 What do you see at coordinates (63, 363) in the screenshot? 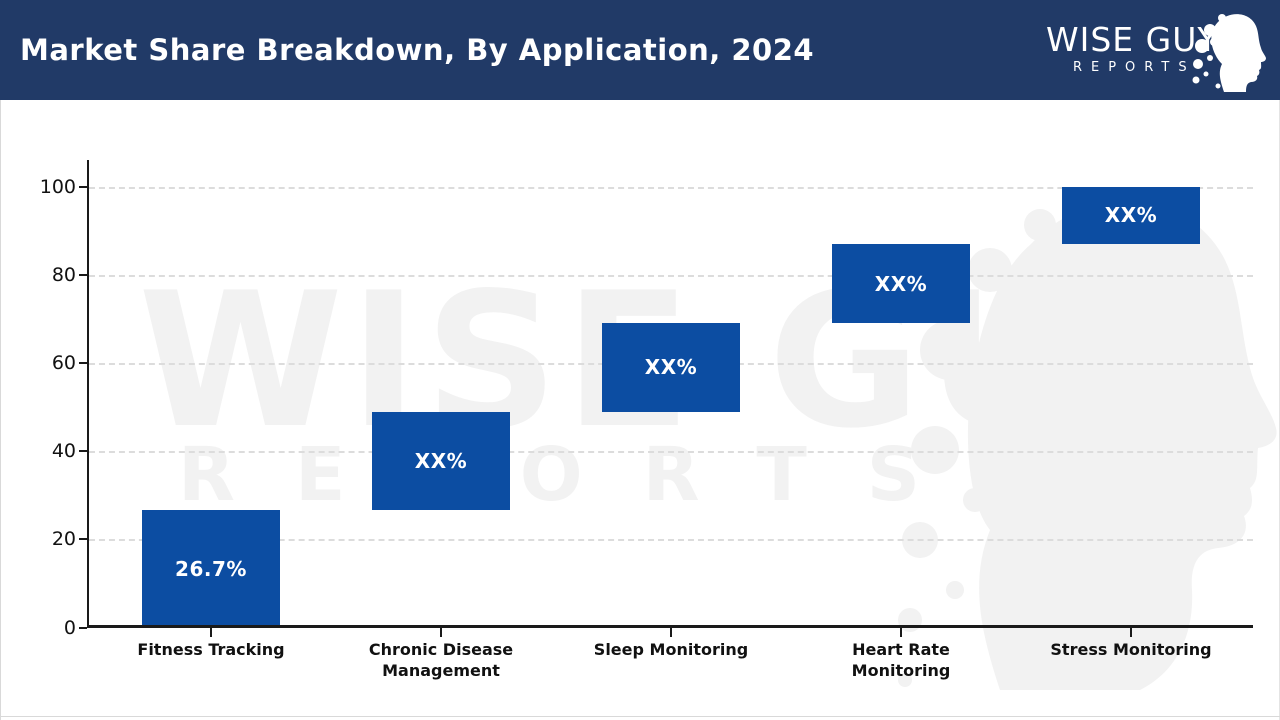
I see `y-tick-label-60: 60` at bounding box center [63, 363].